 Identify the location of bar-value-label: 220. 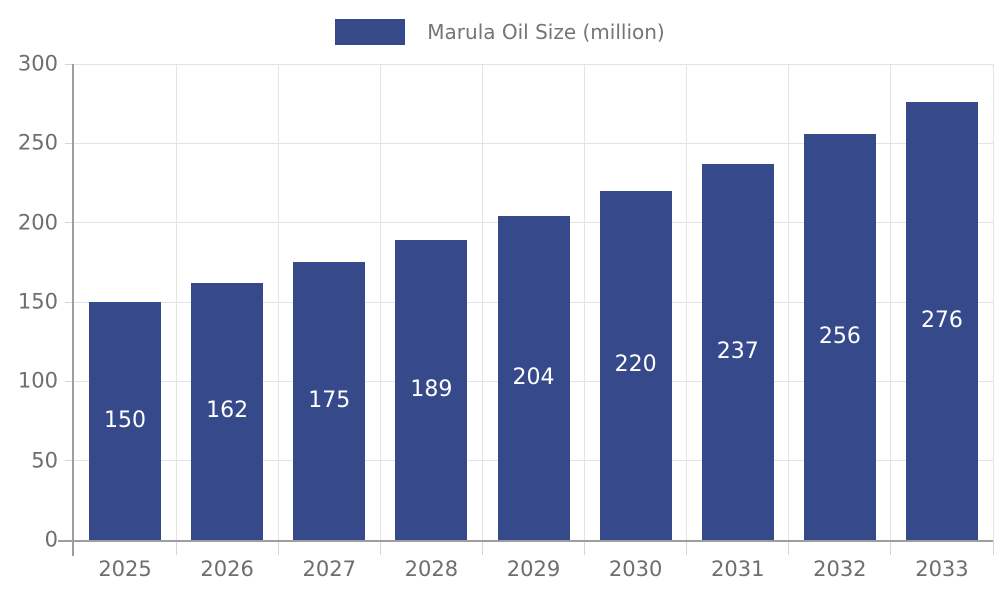
(635, 365).